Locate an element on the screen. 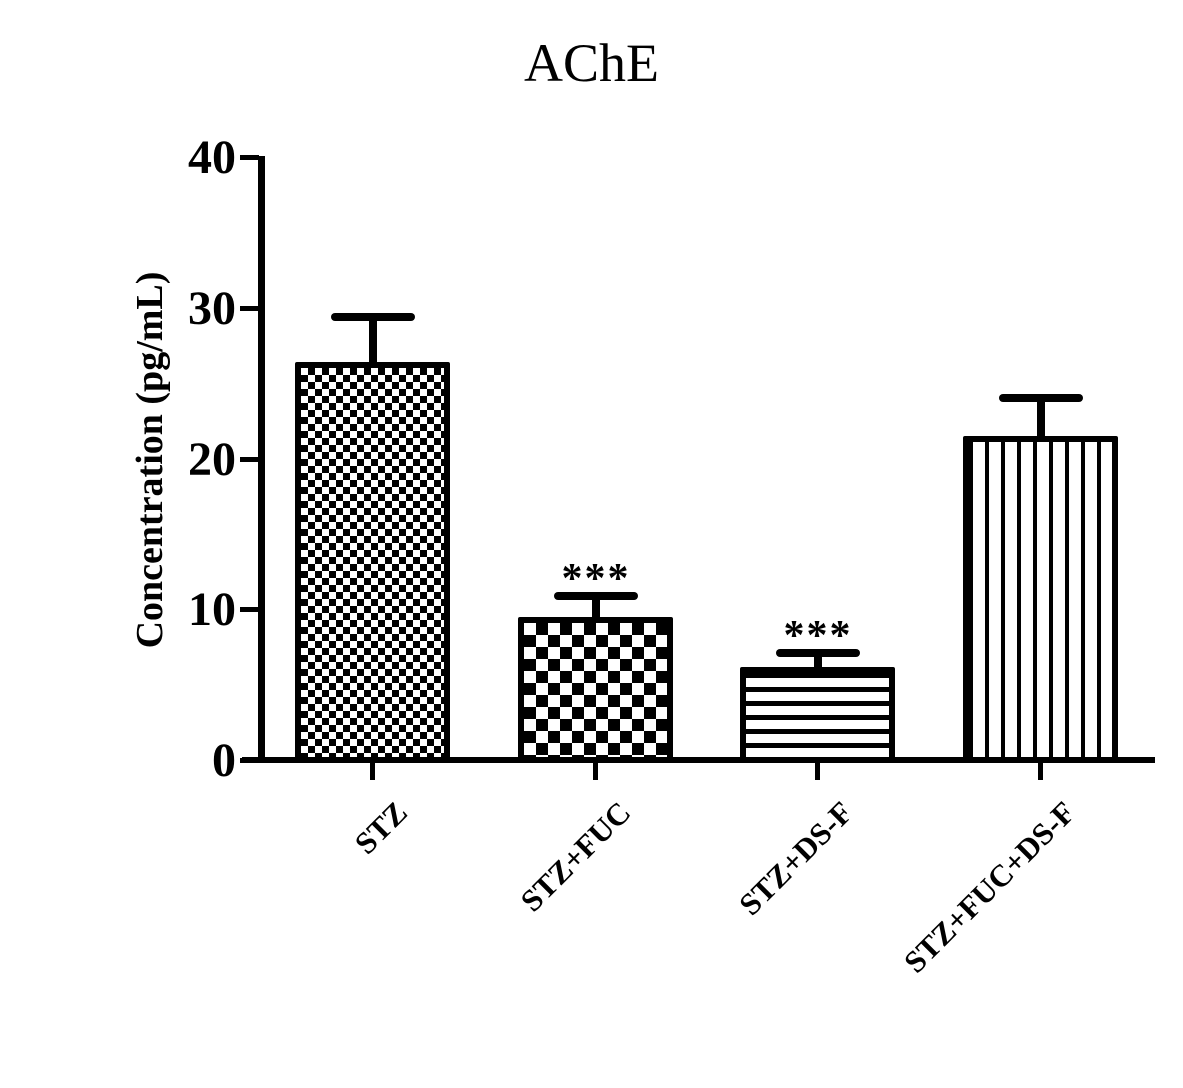  y-axis-line is located at coordinates (261, 459).